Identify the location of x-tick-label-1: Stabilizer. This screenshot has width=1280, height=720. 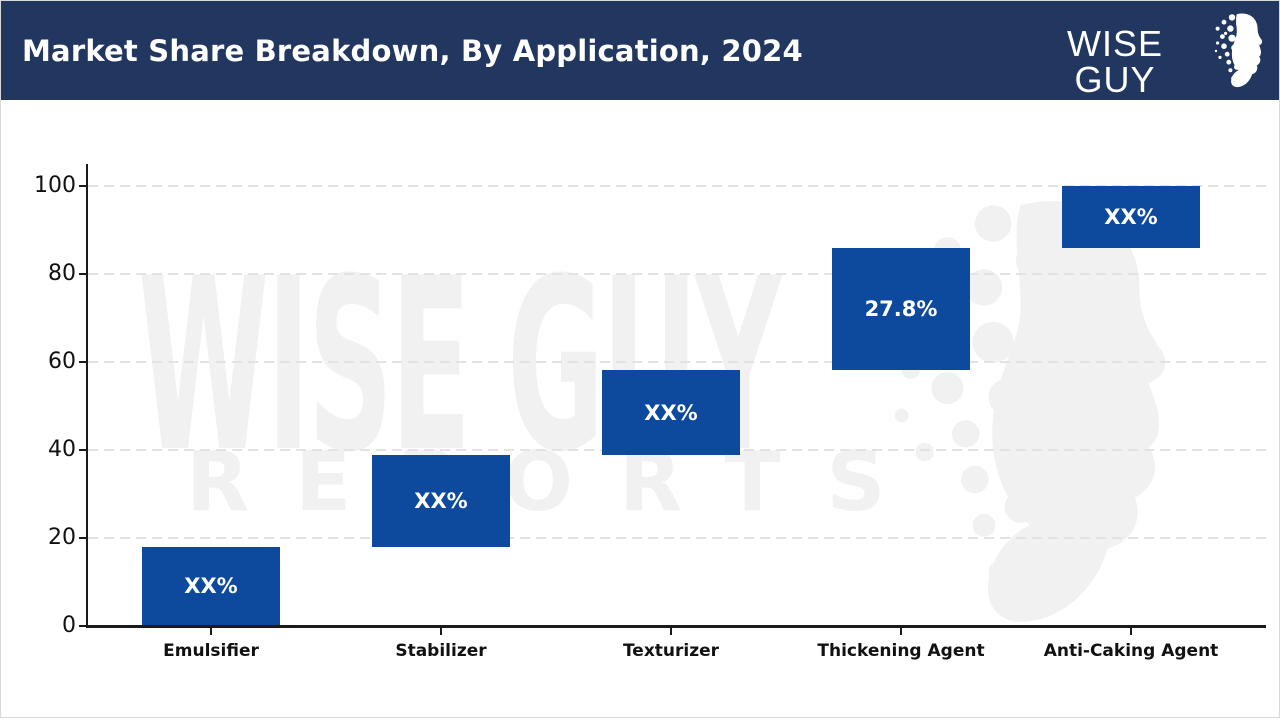
(441, 651).